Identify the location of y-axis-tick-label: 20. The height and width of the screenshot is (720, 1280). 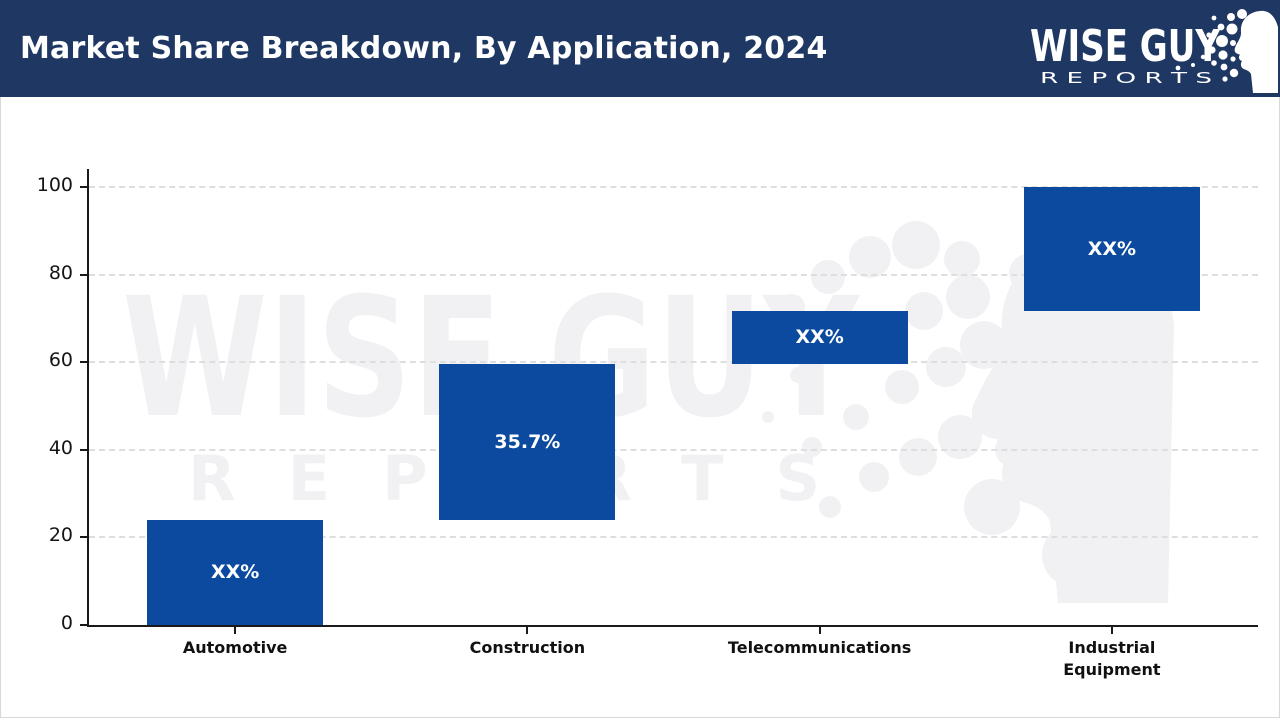
(60, 535).